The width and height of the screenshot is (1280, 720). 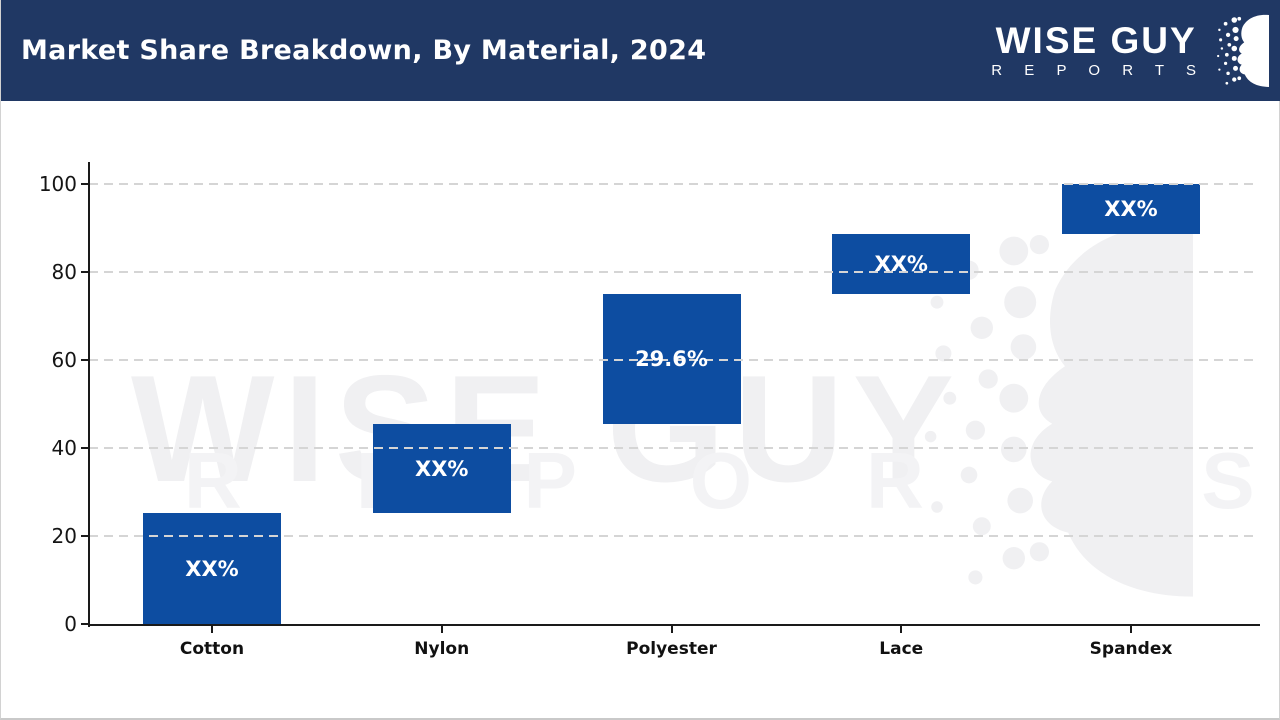 I want to click on logo-wordmark-text: WISE GUY, so click(x=1096, y=41).